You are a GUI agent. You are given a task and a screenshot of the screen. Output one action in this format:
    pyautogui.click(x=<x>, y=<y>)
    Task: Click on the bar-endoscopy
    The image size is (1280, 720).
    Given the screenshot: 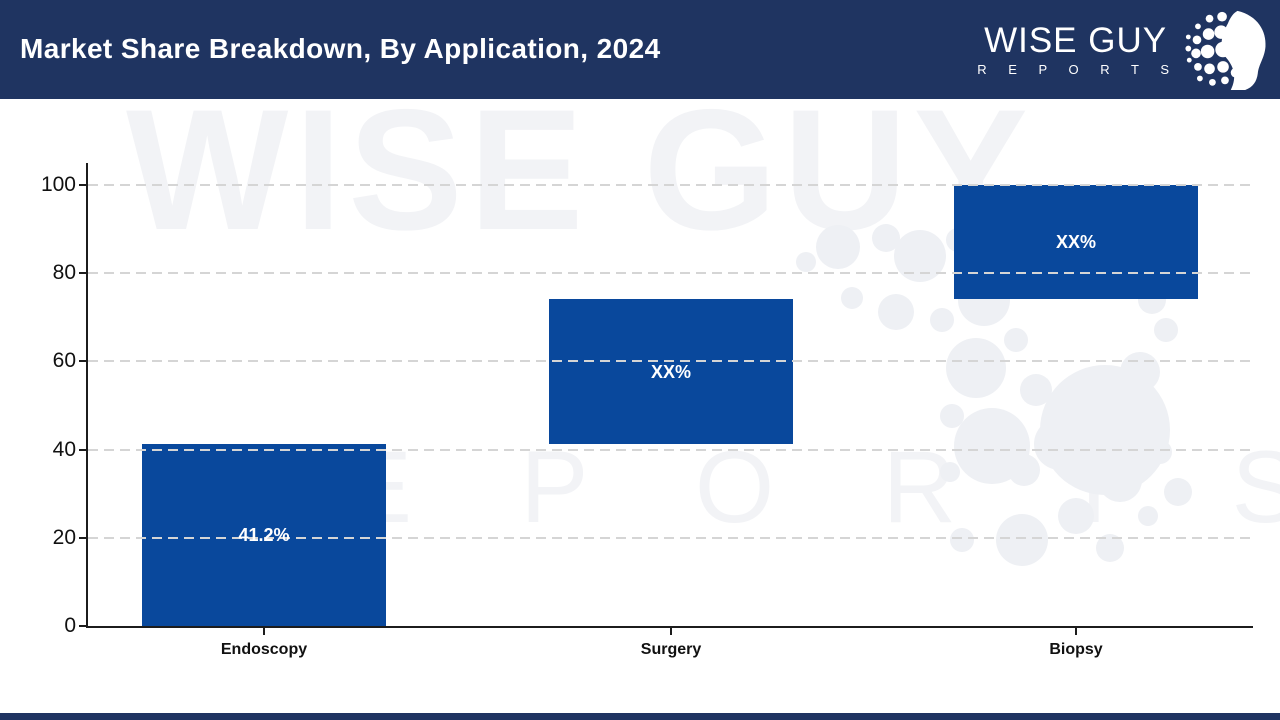 What is the action you would take?
    pyautogui.click(x=264, y=535)
    